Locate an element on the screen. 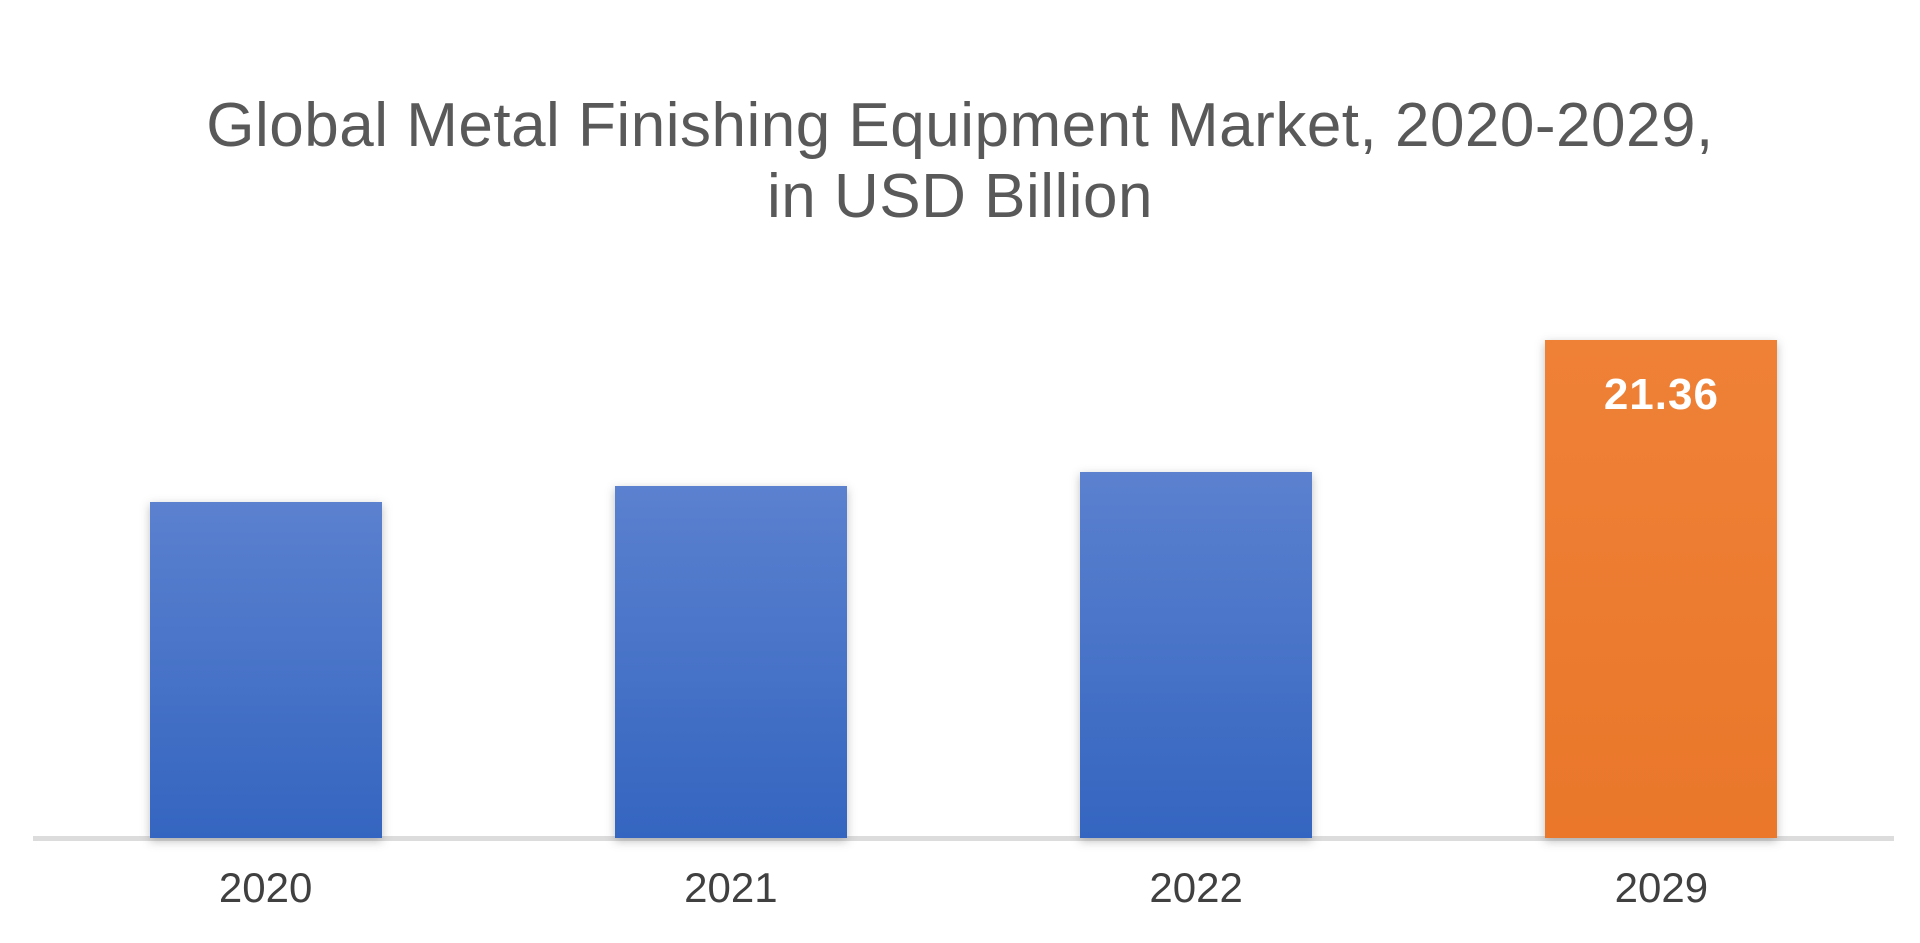 The height and width of the screenshot is (943, 1920). bar-2020 is located at coordinates (265, 670).